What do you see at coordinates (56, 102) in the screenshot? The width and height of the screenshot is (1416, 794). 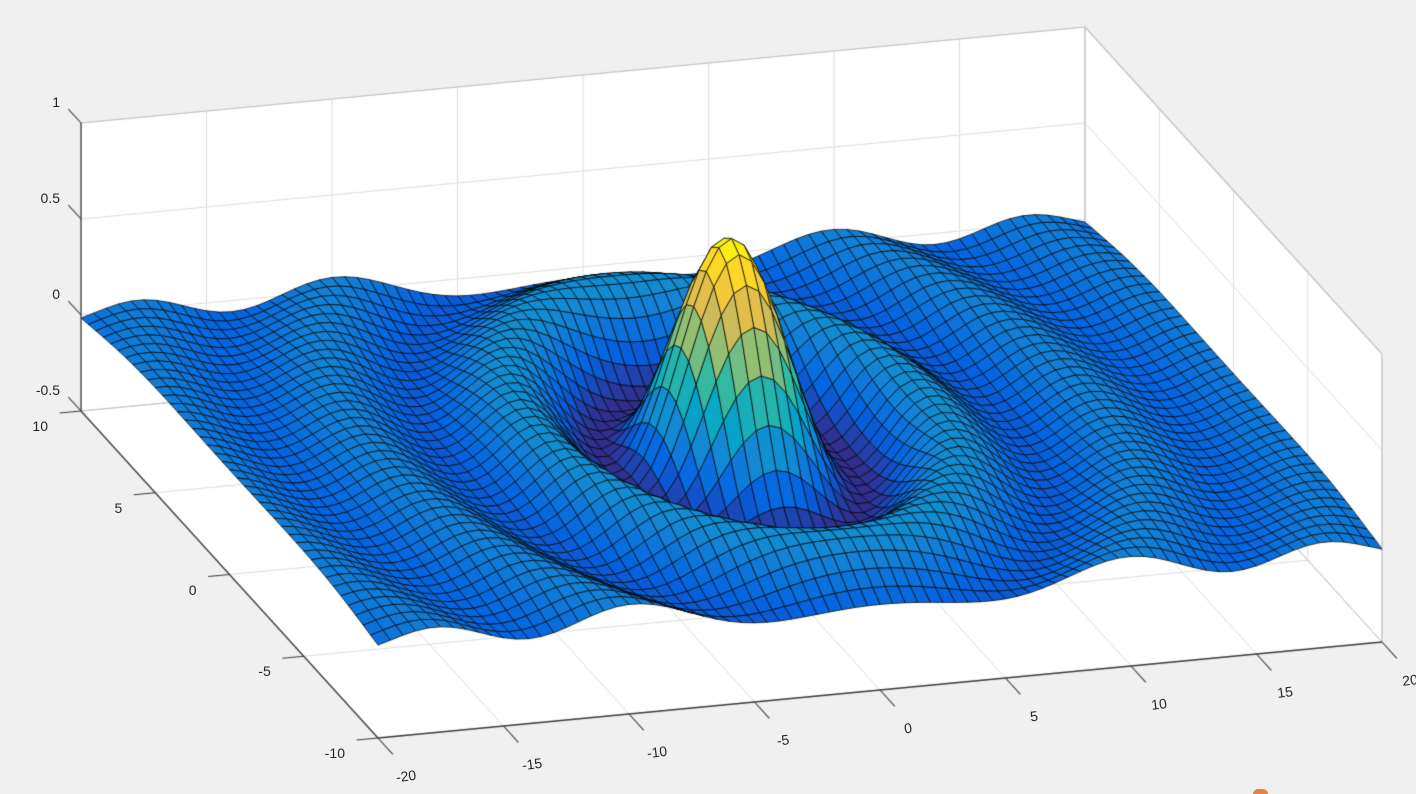 I see `z-tick-label-1: 1` at bounding box center [56, 102].